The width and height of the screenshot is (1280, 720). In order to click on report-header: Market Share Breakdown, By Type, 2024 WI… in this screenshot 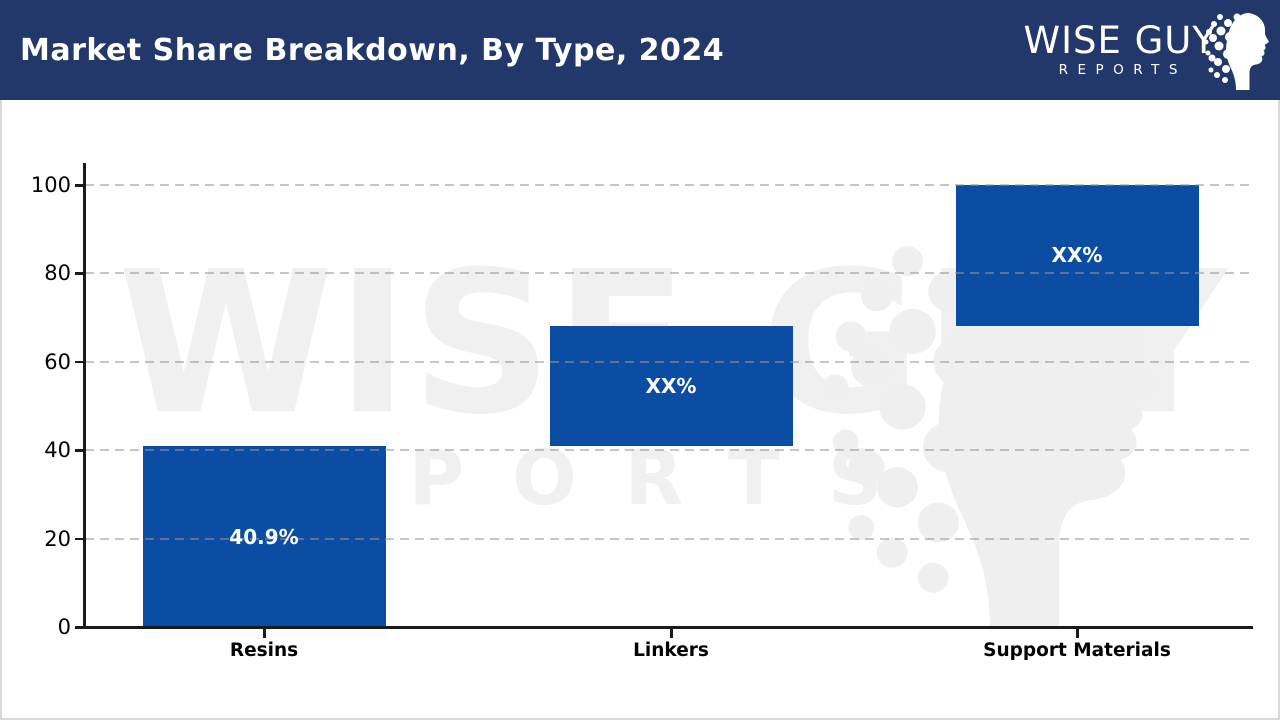, I will do `click(640, 50)`.